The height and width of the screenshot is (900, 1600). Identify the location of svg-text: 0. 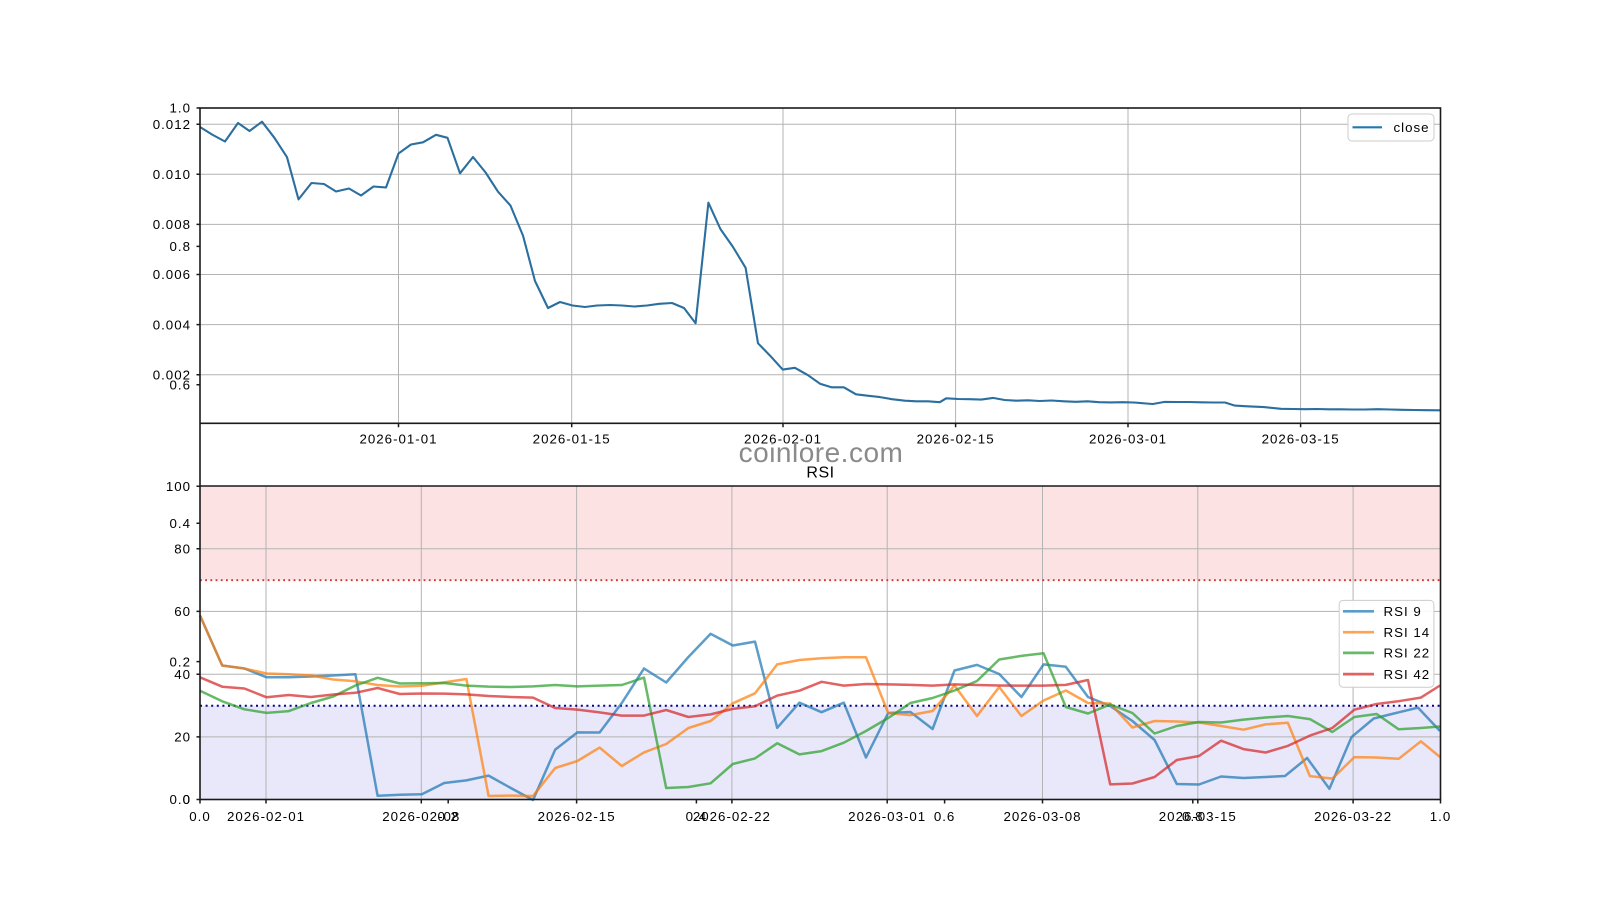
(187, 799).